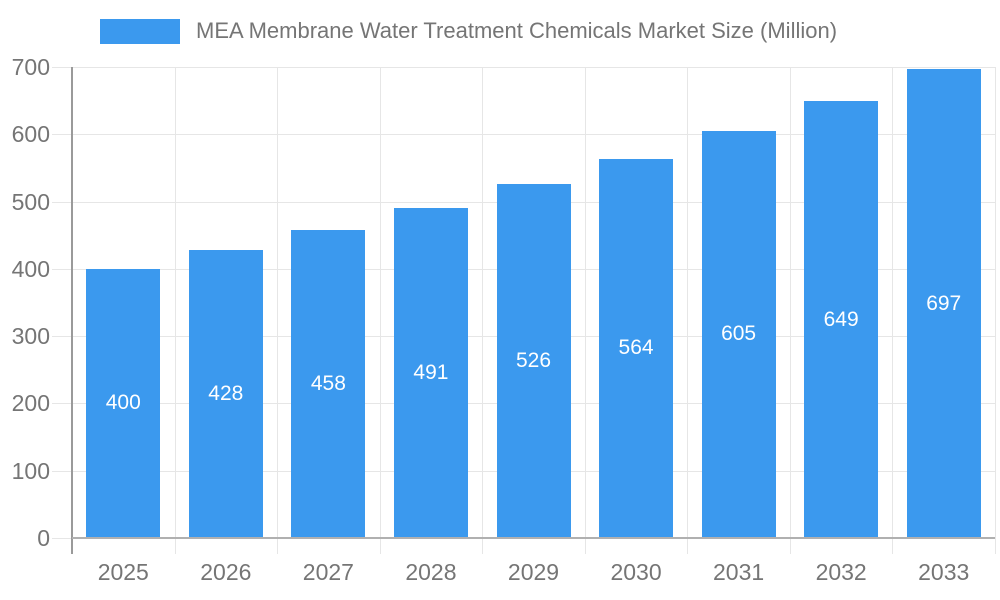 This screenshot has width=1000, height=600. I want to click on bar-2030: 564, so click(636, 348).